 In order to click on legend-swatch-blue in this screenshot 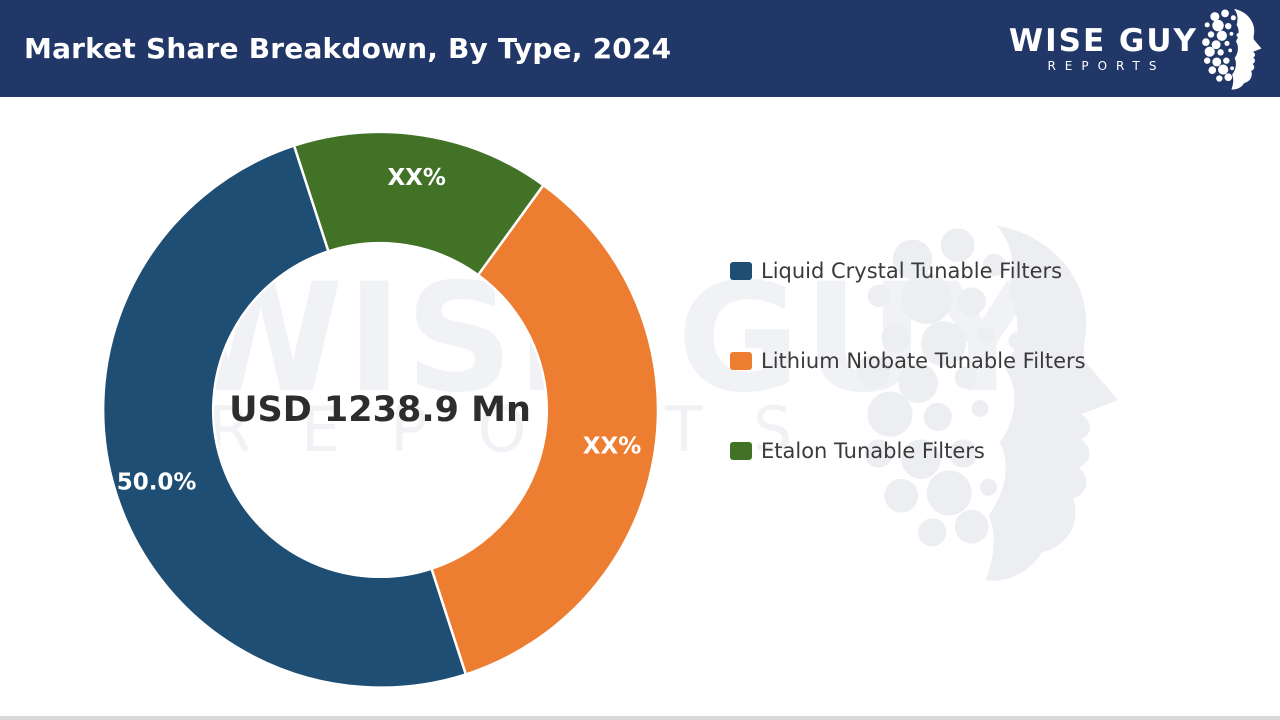, I will do `click(741, 271)`.